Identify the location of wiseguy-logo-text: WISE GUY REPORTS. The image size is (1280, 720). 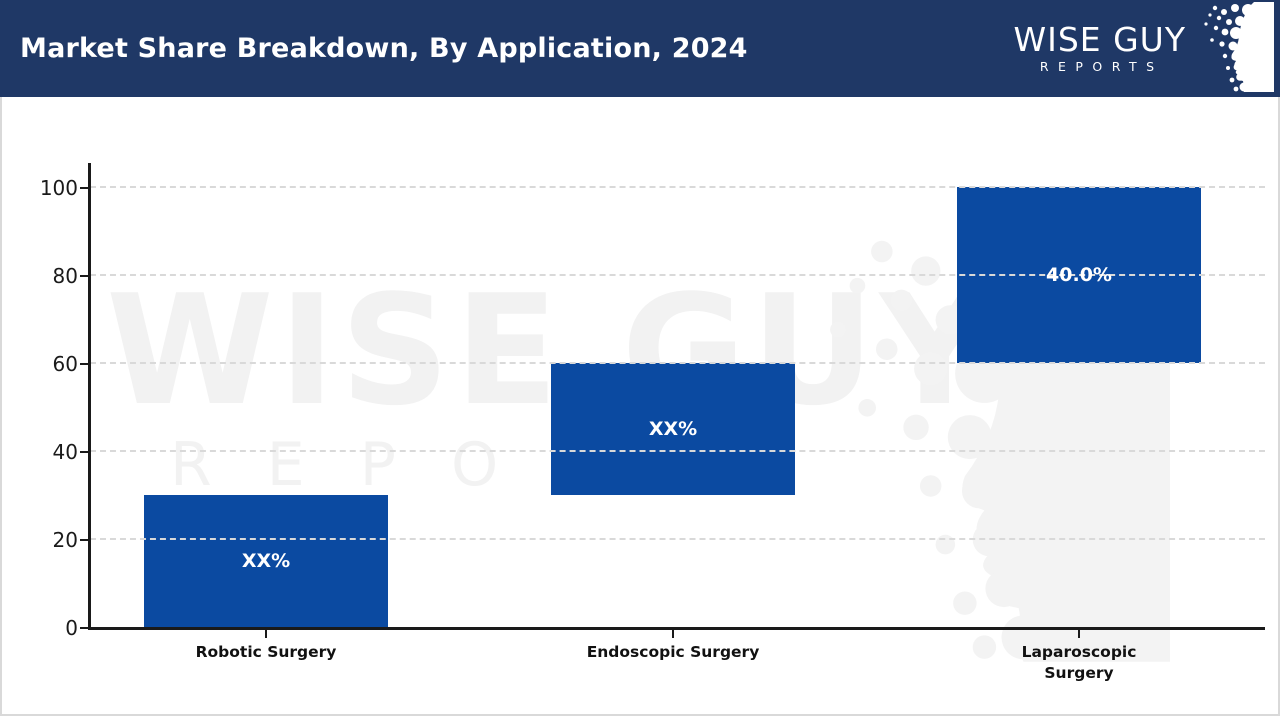
(1099, 48).